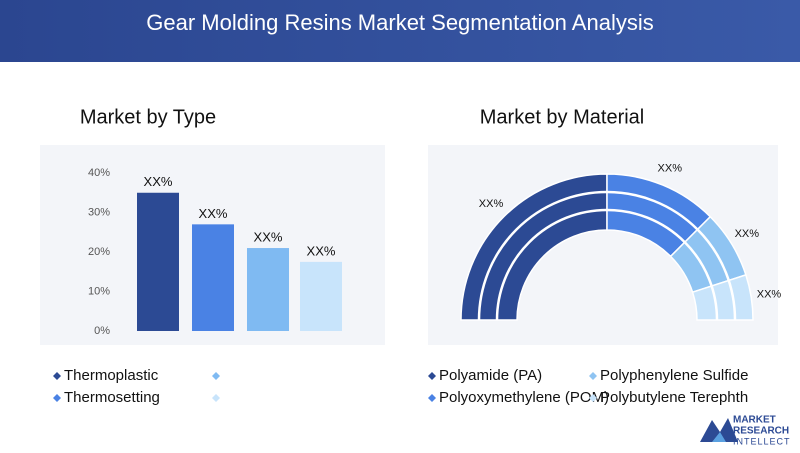 Image resolution: width=800 pixels, height=453 pixels. Describe the element at coordinates (111, 375) in the screenshot. I see `legend-label: Thermoplastic` at that location.